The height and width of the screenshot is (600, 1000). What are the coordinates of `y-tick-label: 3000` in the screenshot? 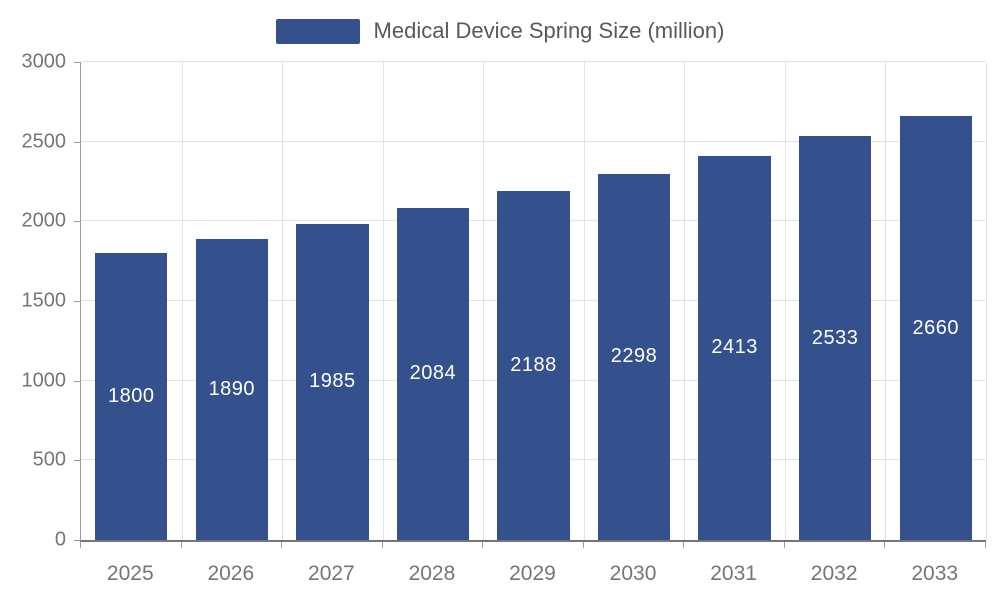 It's located at (44, 61).